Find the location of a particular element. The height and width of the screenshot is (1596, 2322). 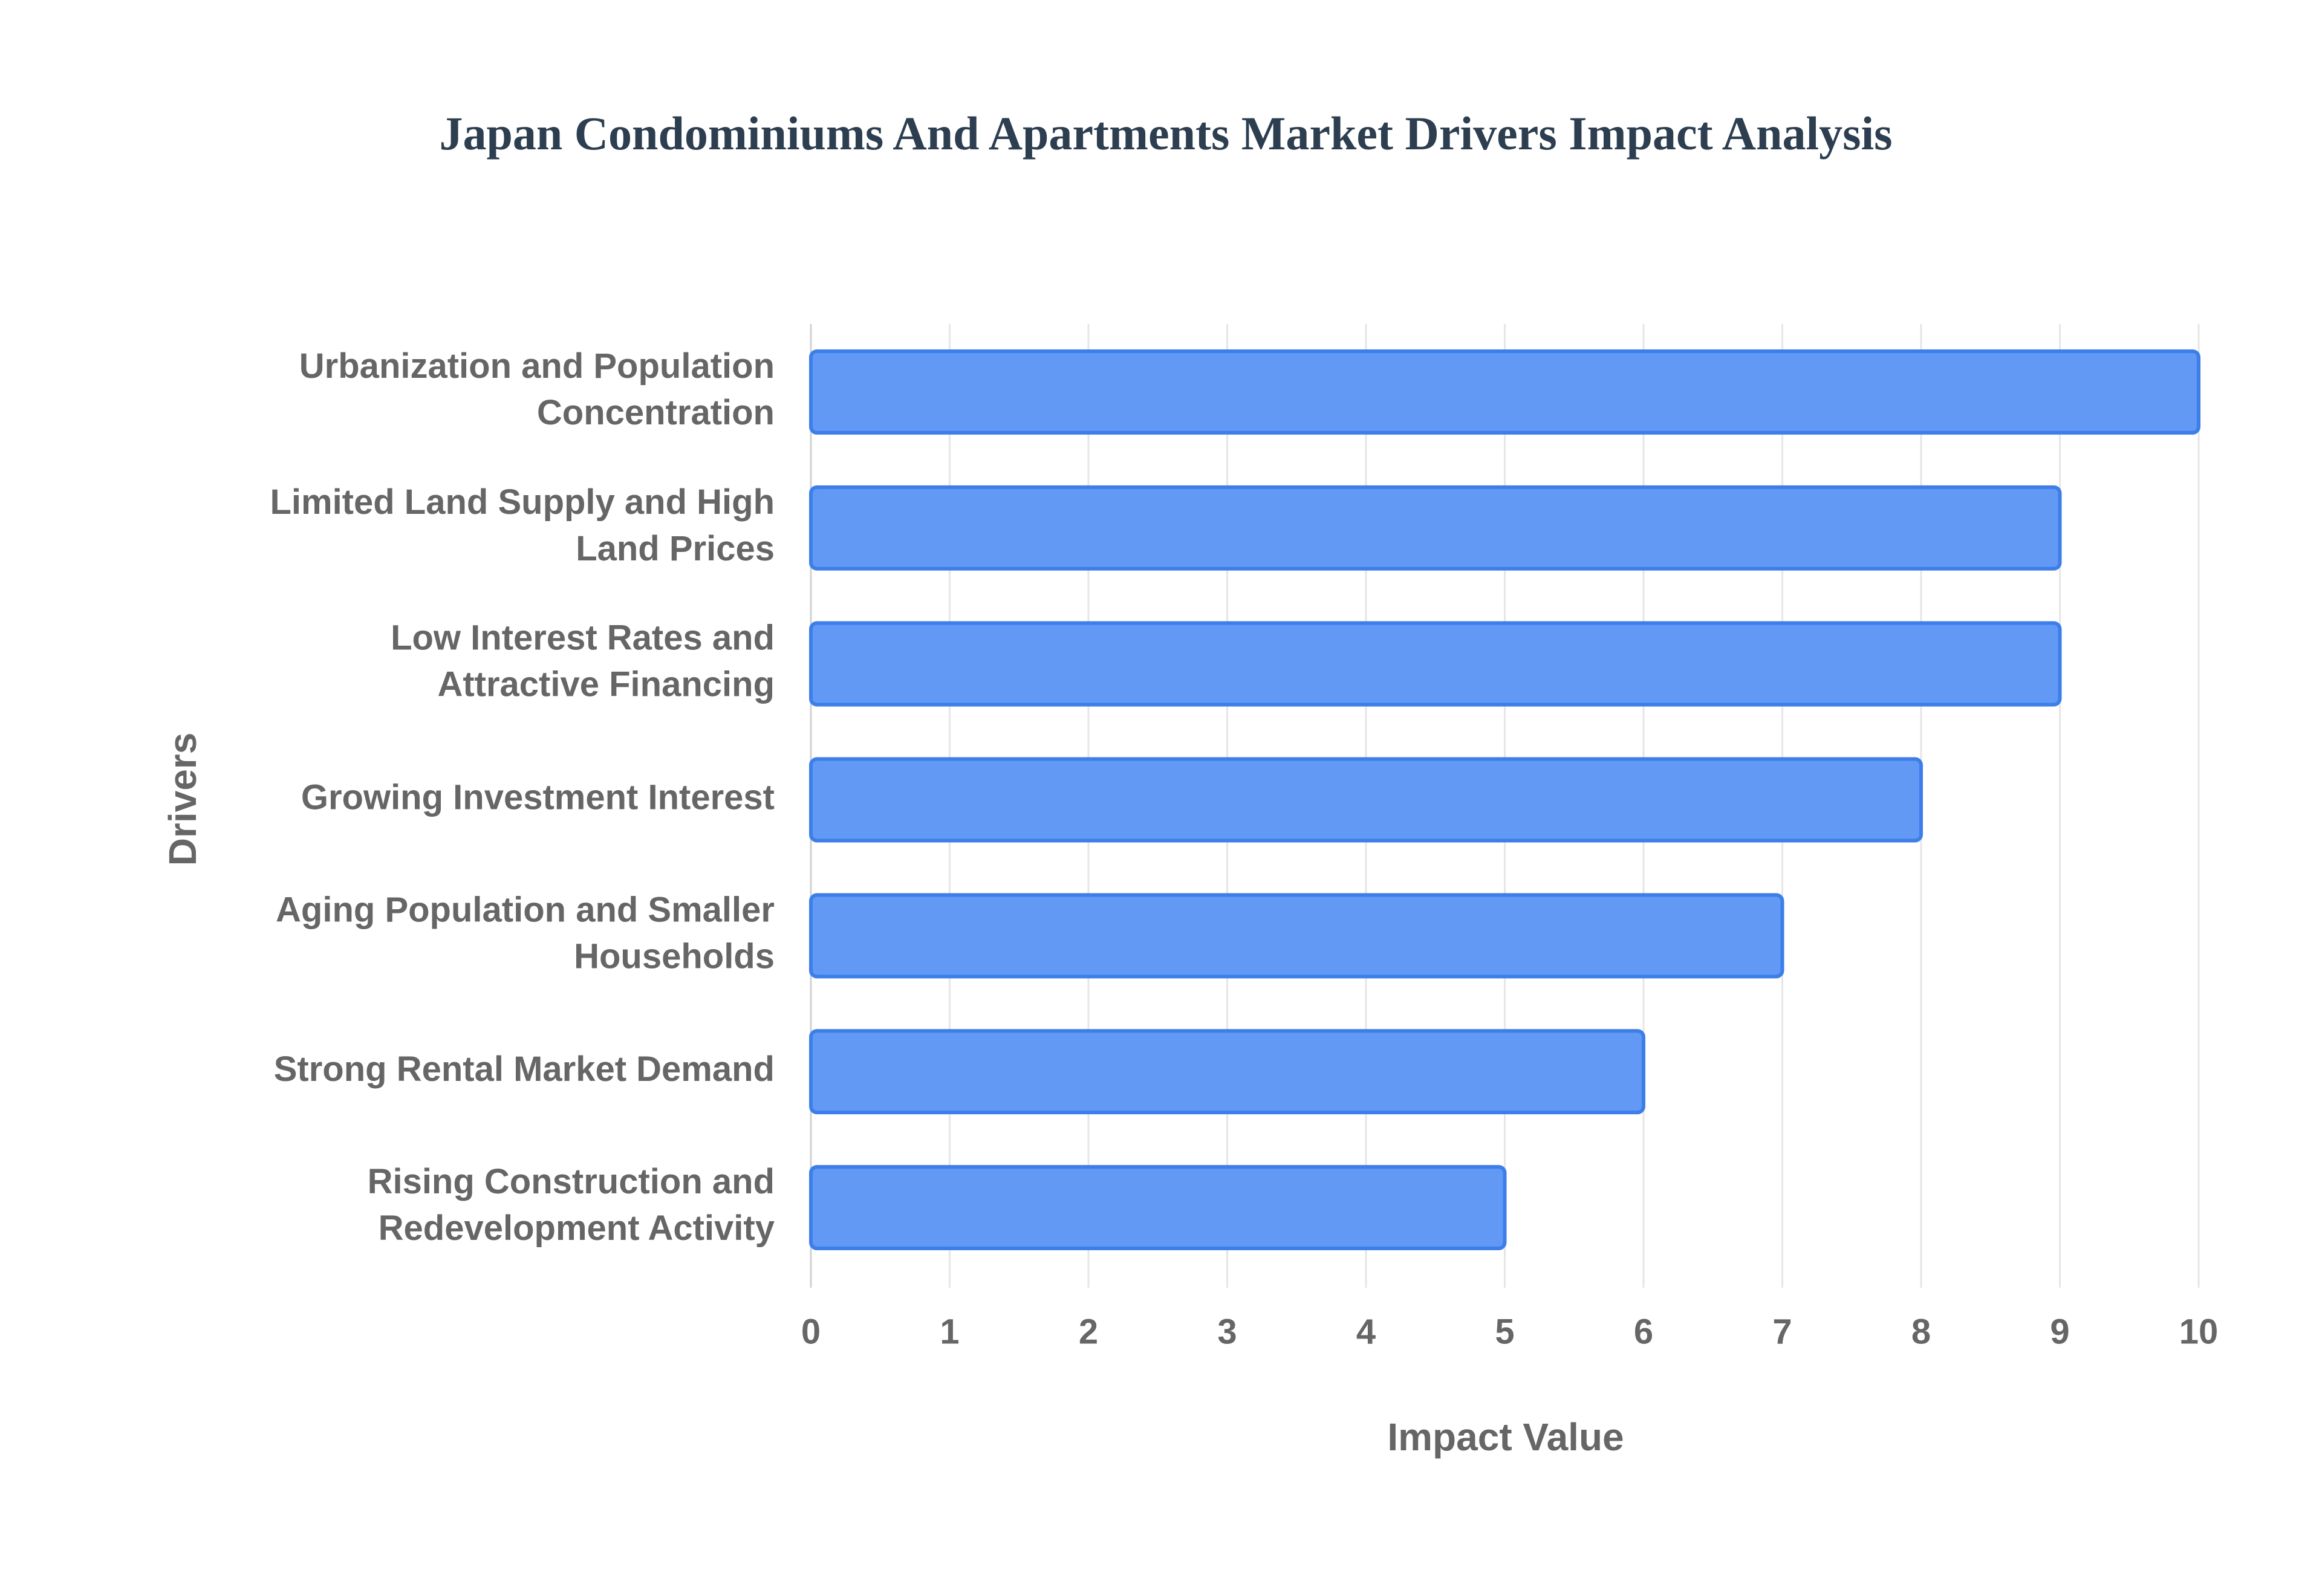

y-axis-title: Drivers is located at coordinates (182, 799).